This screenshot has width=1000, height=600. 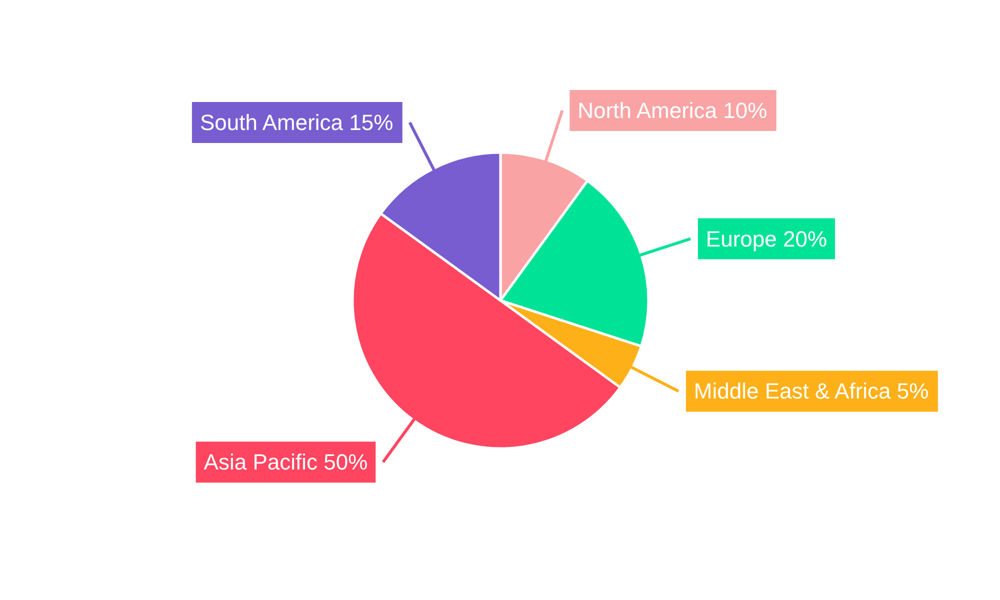 I want to click on slice-label: South America 15%, so click(x=297, y=122).